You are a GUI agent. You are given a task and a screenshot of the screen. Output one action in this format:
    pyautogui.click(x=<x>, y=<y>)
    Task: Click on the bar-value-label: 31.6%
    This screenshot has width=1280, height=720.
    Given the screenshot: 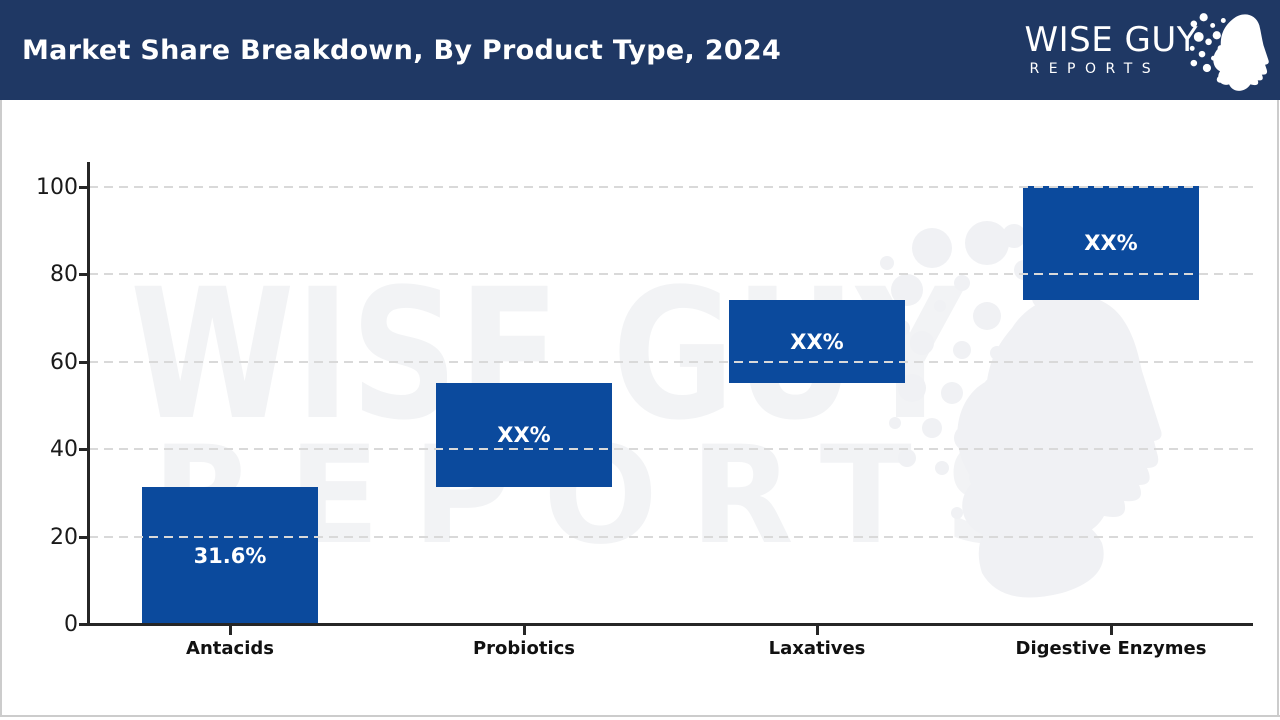 What is the action you would take?
    pyautogui.click(x=230, y=556)
    